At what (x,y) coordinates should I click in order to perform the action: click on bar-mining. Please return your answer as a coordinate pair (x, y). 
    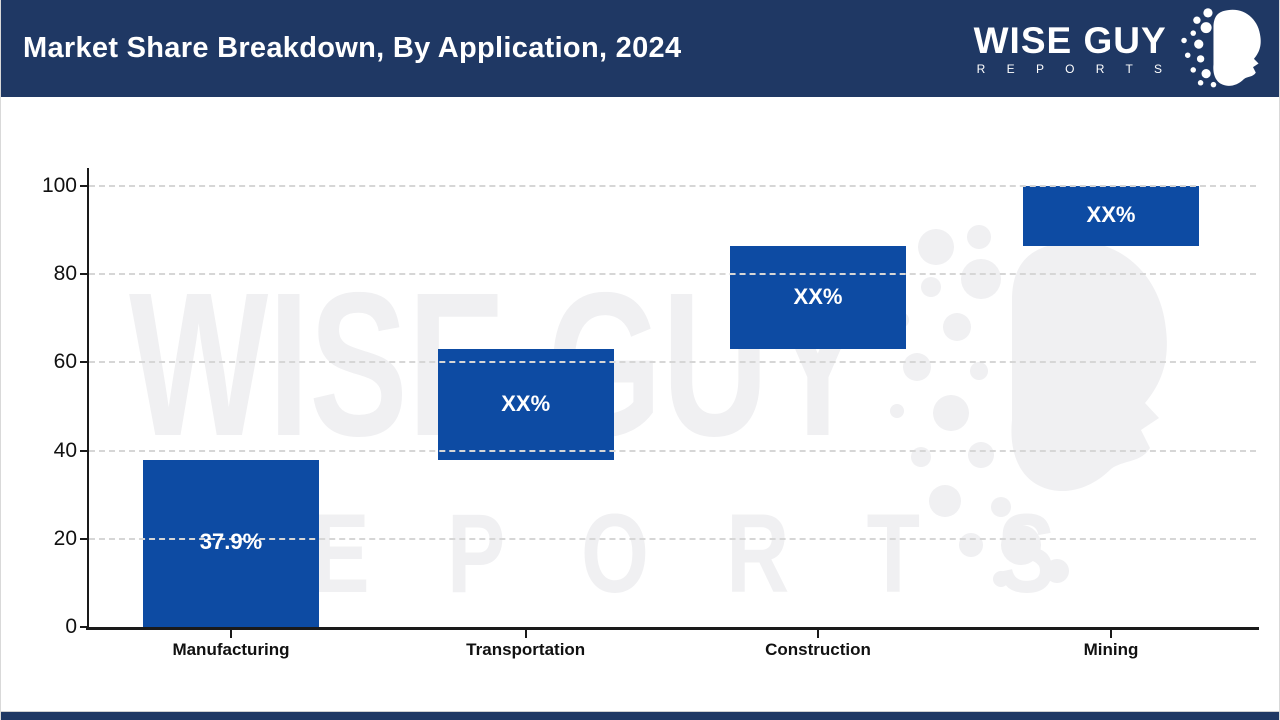
    Looking at the image, I should click on (1111, 216).